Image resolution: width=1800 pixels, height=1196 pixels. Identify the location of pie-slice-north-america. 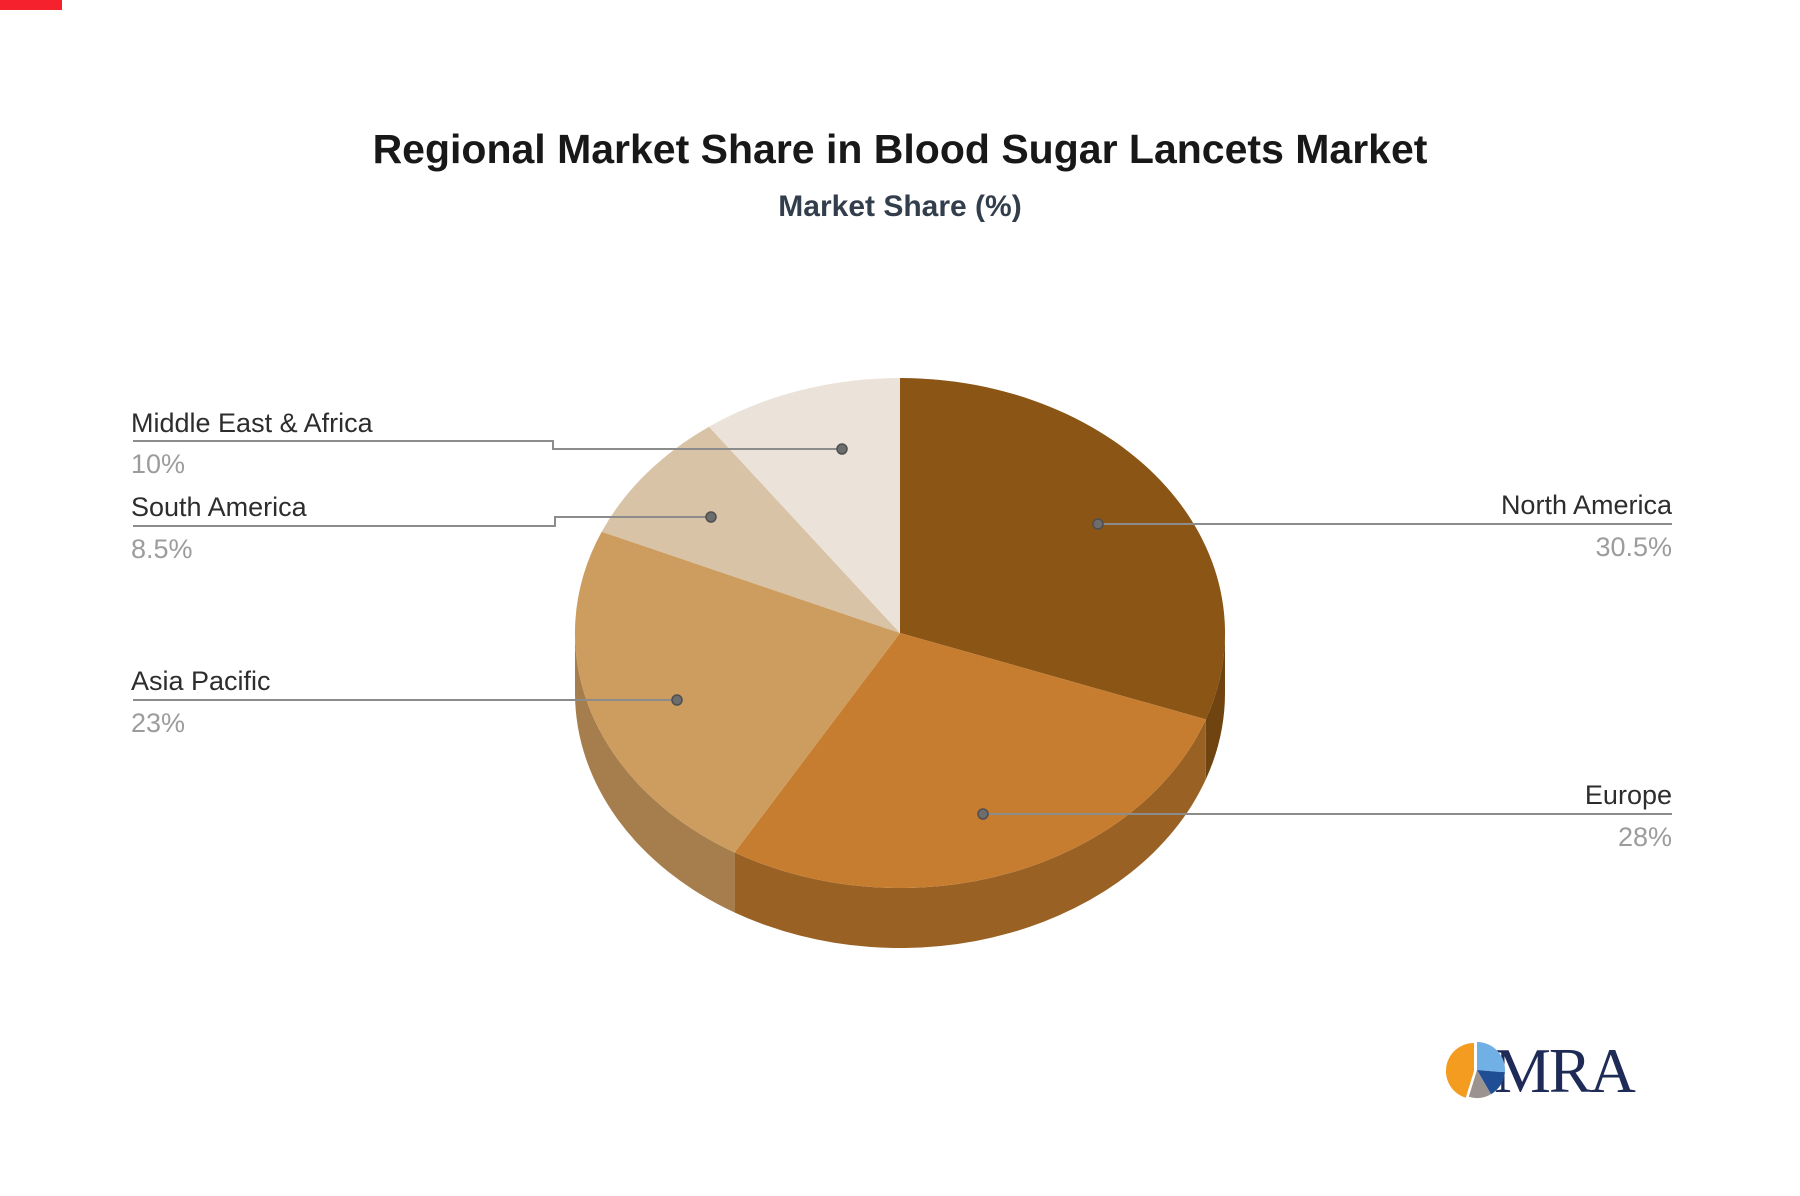
(1063, 549).